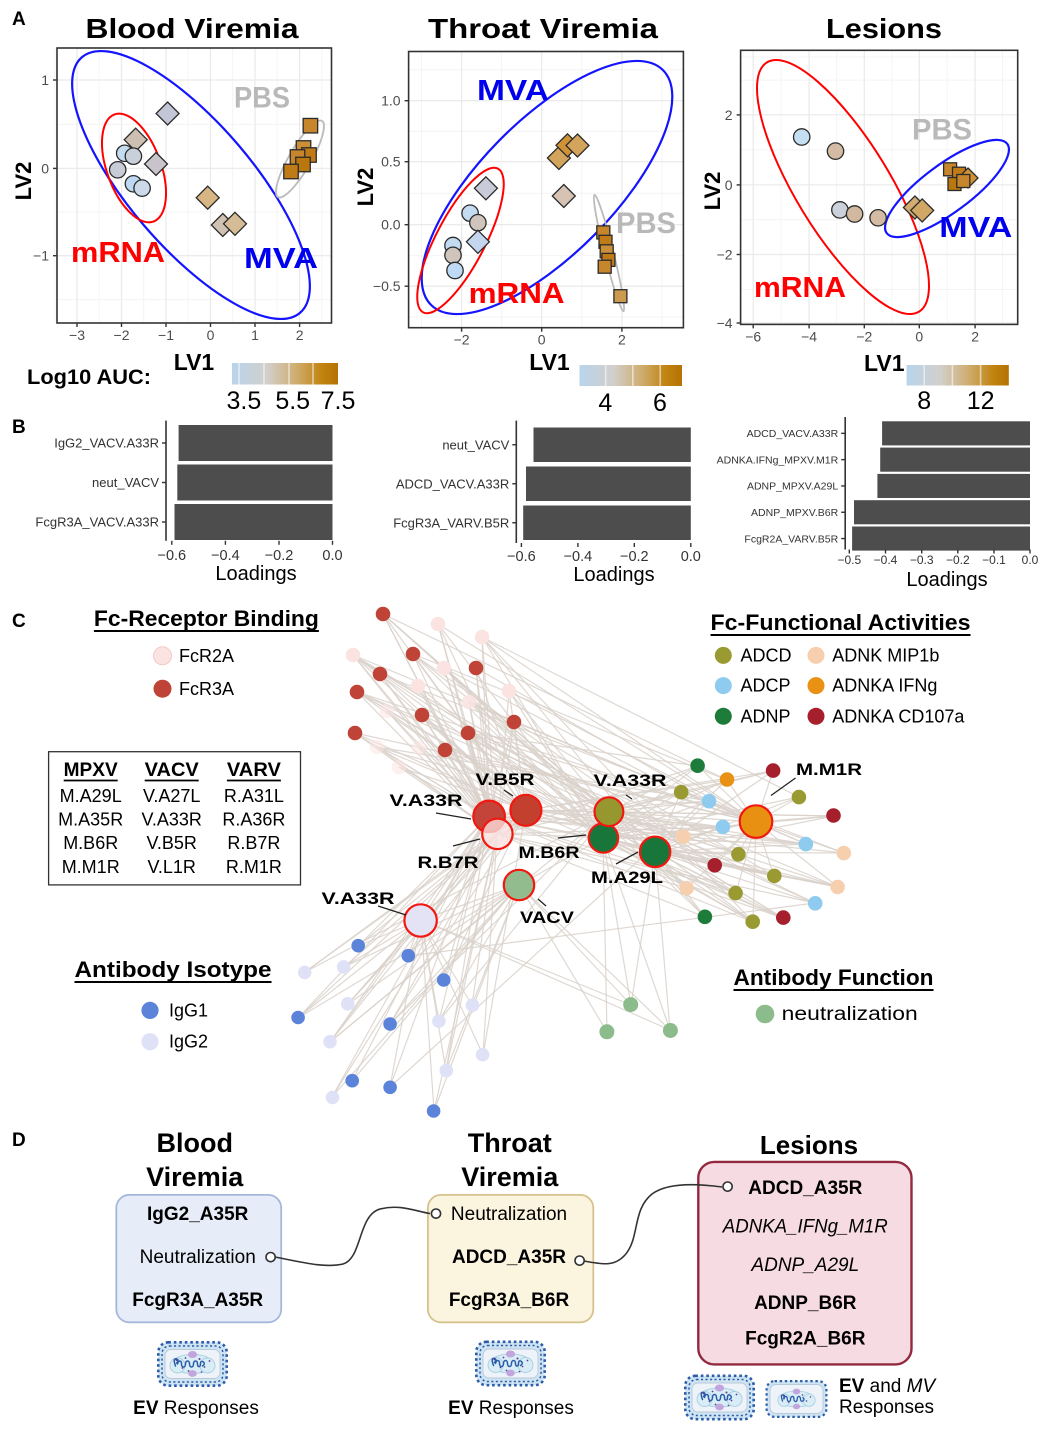 The height and width of the screenshot is (1429, 1048). I want to click on svg-text: FcgR3A_B6R, so click(509, 1300).